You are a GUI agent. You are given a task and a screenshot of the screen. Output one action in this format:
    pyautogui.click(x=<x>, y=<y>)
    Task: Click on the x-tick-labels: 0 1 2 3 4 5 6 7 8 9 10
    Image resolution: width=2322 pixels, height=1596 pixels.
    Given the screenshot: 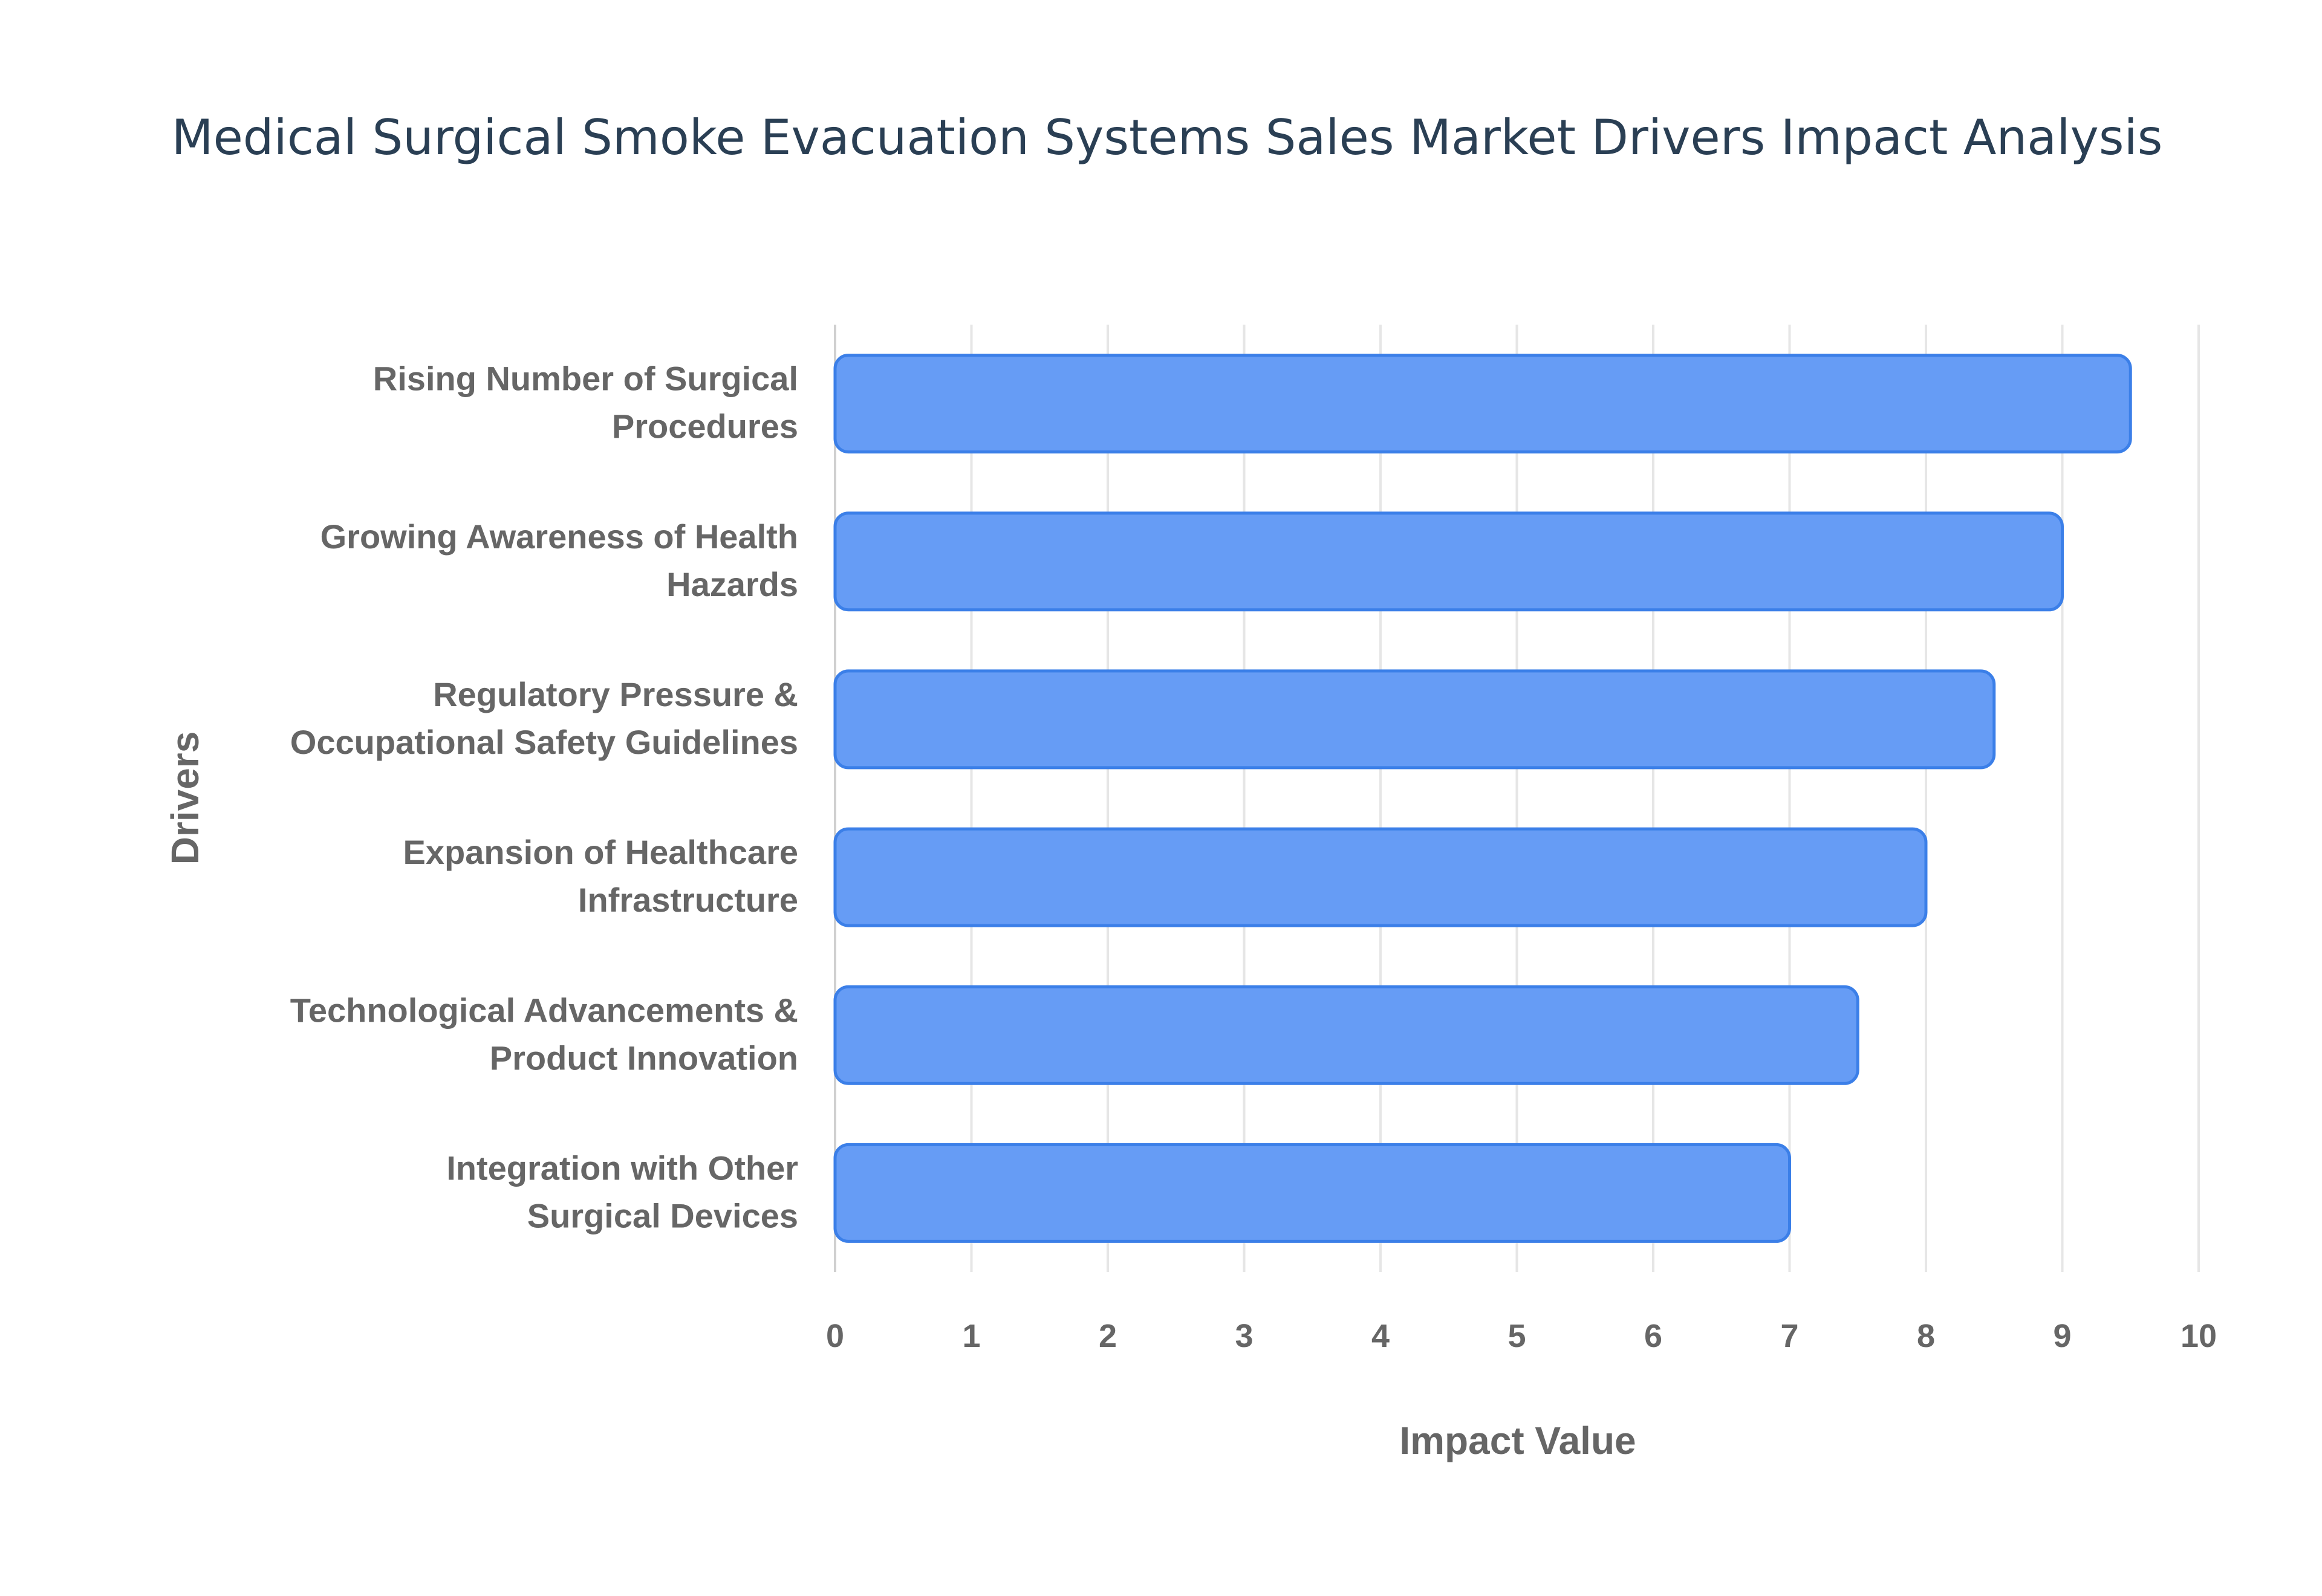 What is the action you would take?
    pyautogui.click(x=1521, y=1336)
    